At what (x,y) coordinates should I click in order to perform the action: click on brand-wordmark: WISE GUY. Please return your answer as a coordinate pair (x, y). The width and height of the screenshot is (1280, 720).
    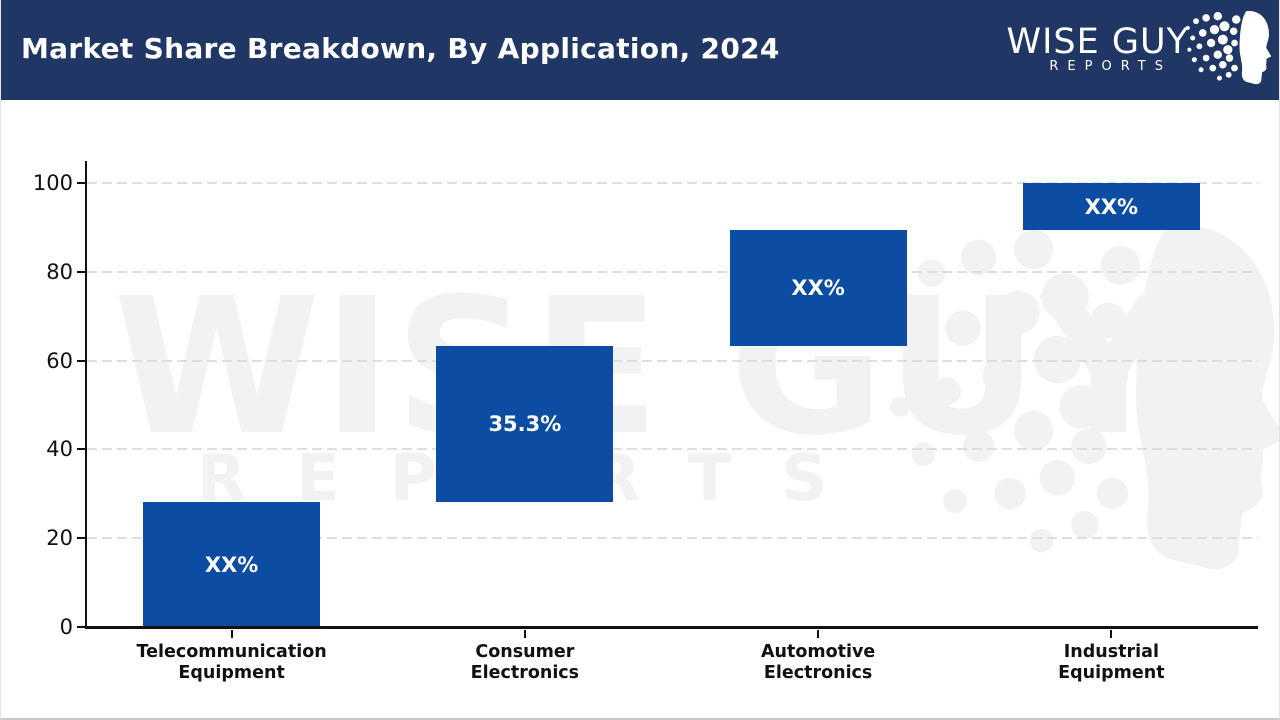
    Looking at the image, I should click on (1097, 42).